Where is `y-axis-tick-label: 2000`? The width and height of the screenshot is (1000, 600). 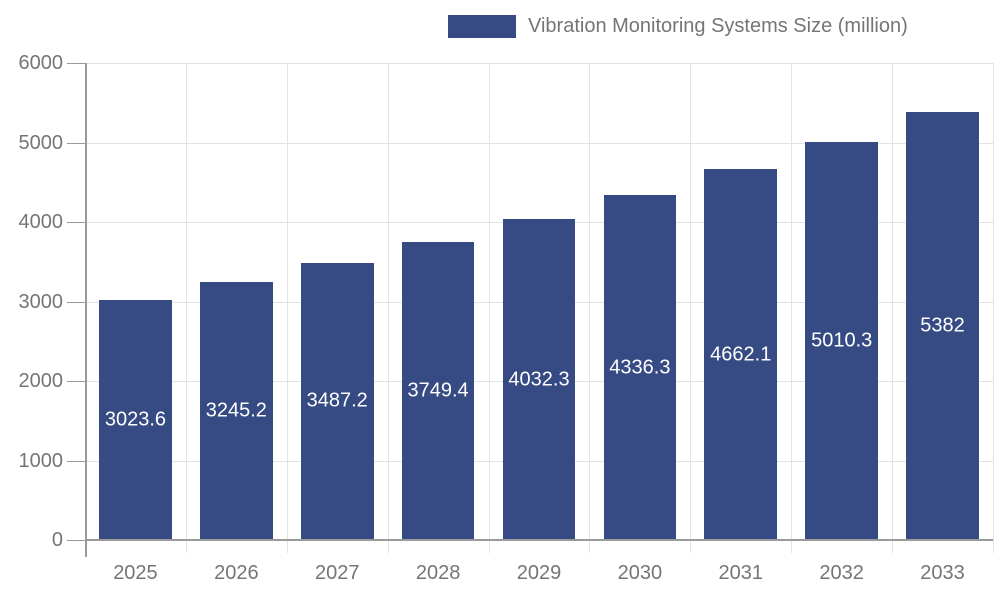
y-axis-tick-label: 2000 is located at coordinates (41, 381).